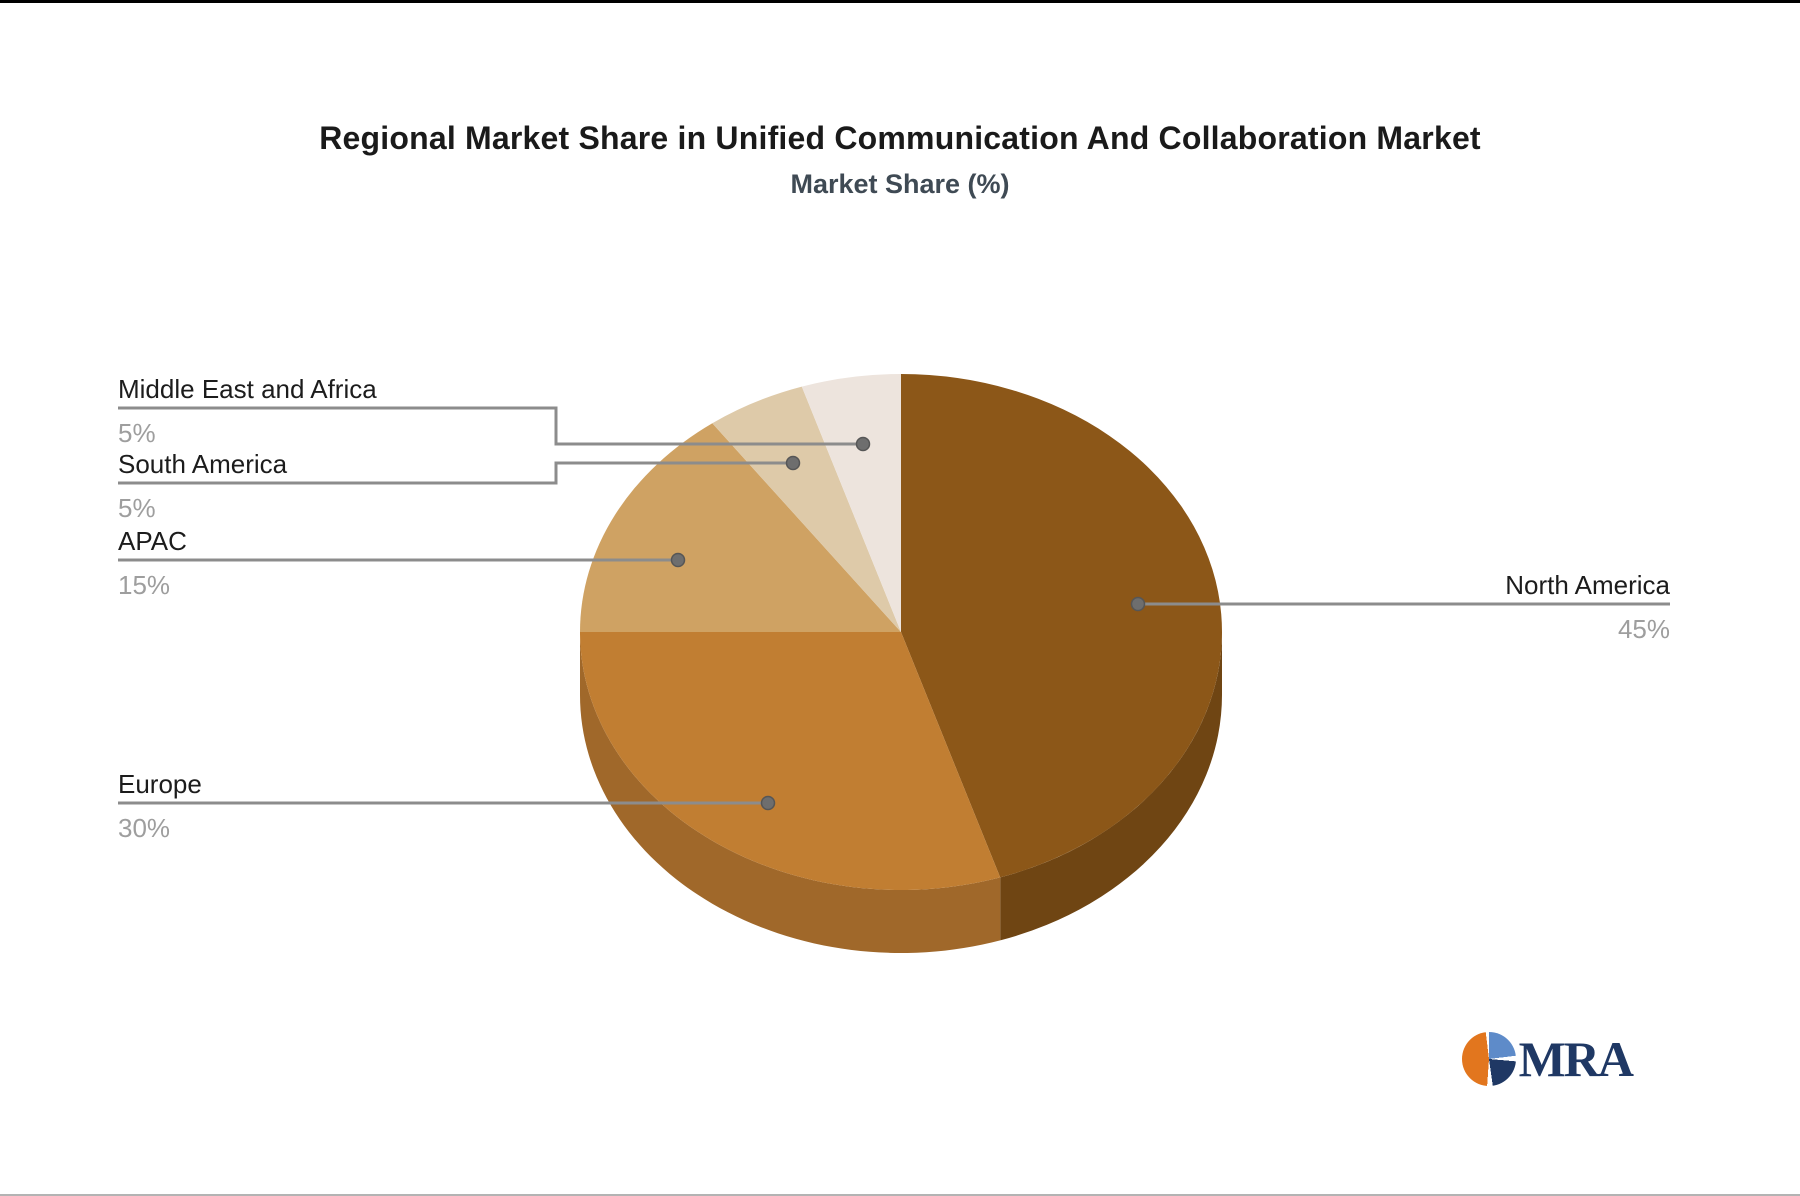  I want to click on pie-slice-middle-east-and-africa, so click(851, 503).